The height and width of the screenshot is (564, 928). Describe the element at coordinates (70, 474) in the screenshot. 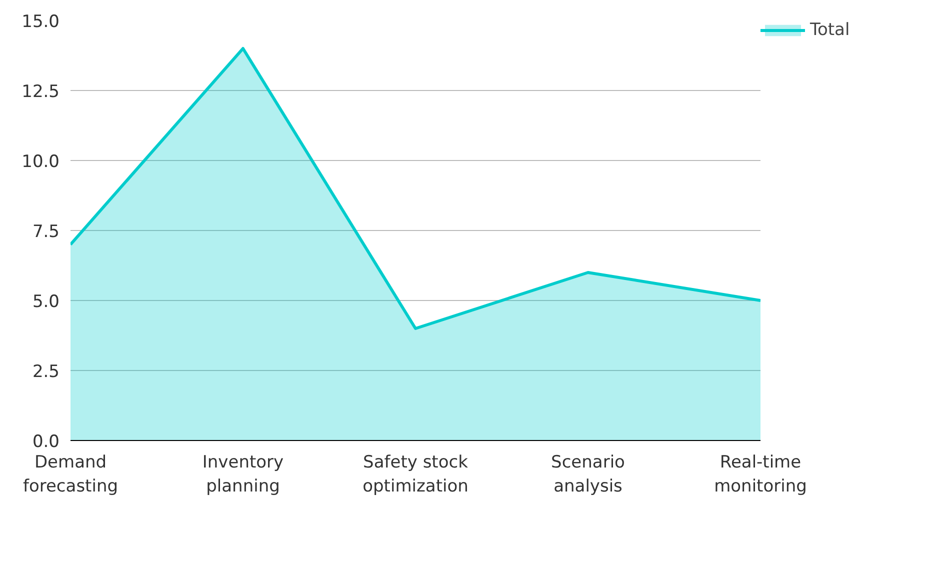

I see `x-tick-label: Demand forecasting` at that location.